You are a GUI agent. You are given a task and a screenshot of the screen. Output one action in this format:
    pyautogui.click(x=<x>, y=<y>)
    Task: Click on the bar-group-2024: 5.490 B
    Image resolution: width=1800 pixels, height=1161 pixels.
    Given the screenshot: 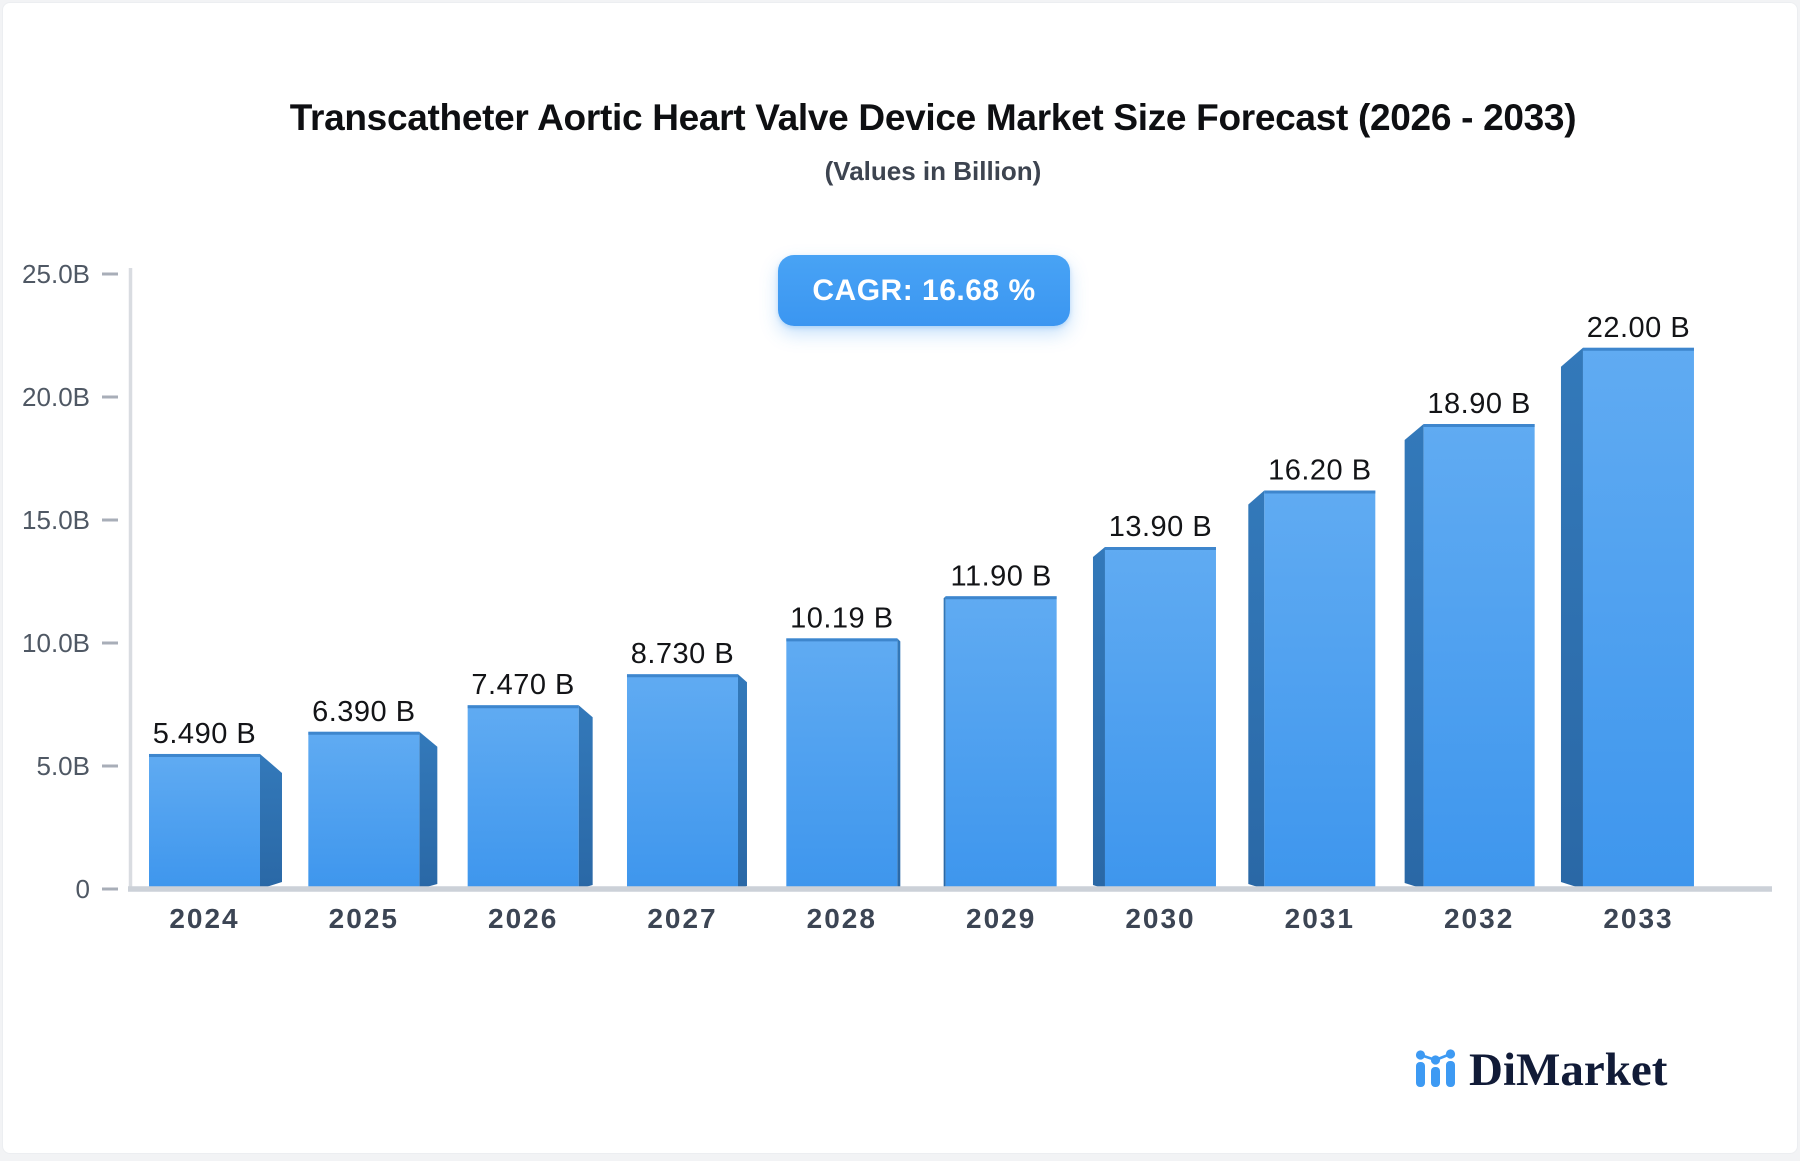 What is the action you would take?
    pyautogui.click(x=215, y=803)
    